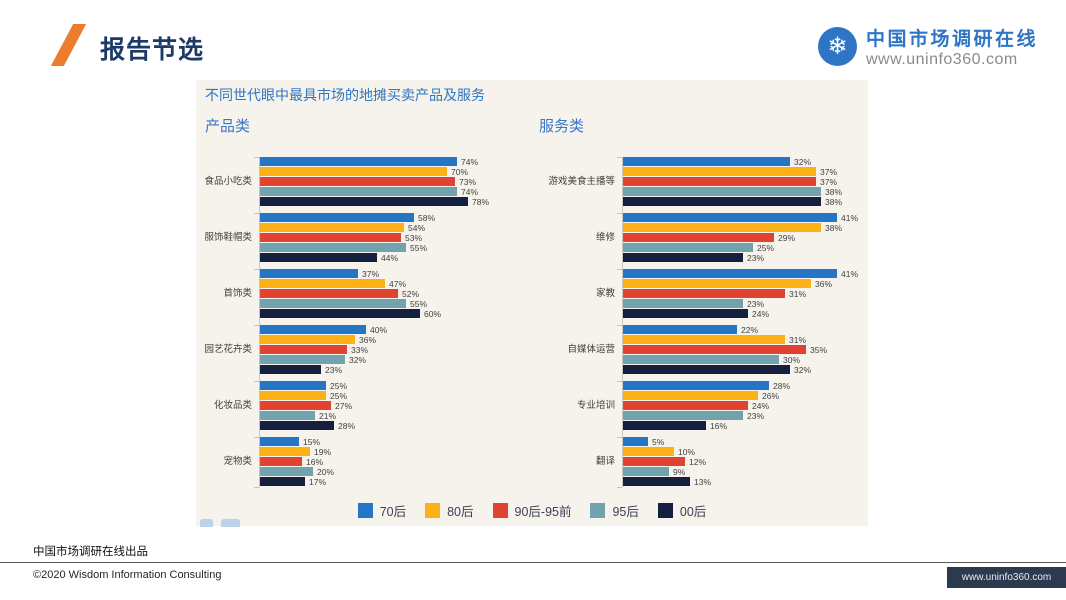  What do you see at coordinates (824, 283) in the screenshot?
I see `value-label: 36%` at bounding box center [824, 283].